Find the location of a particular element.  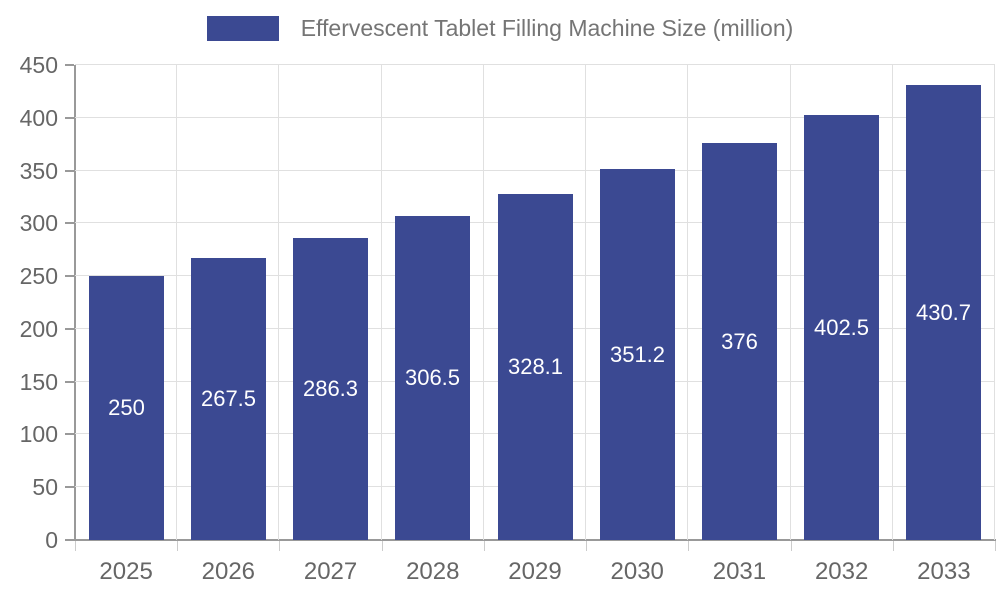

x-axis-line is located at coordinates (535, 540).